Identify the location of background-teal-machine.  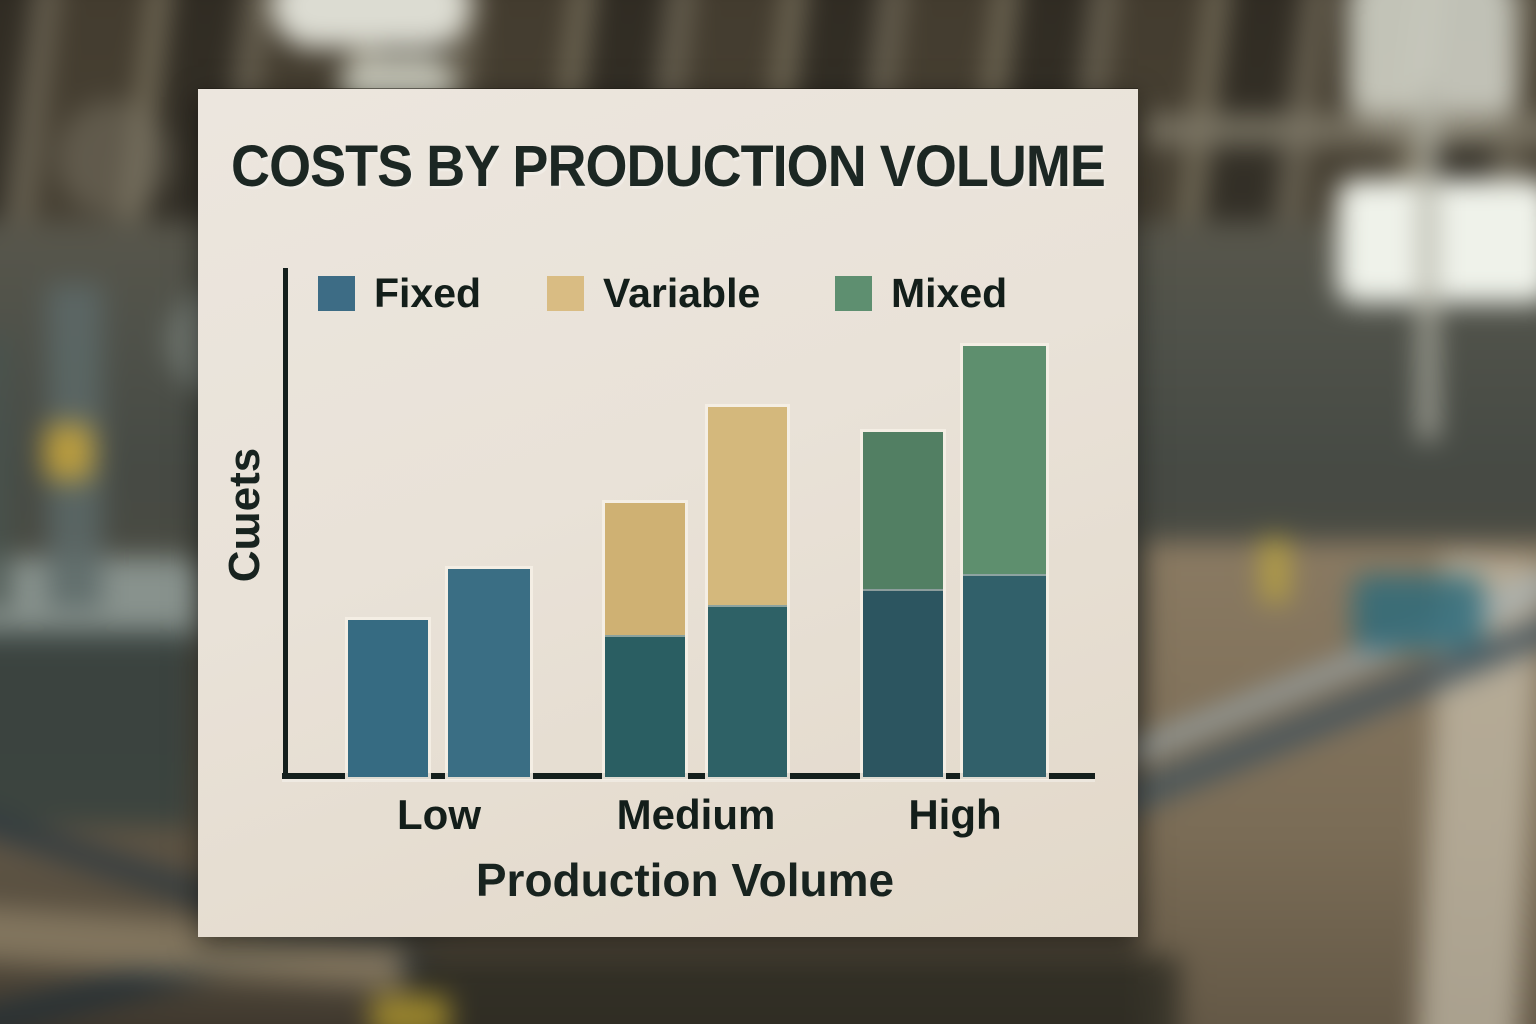
(1418, 613).